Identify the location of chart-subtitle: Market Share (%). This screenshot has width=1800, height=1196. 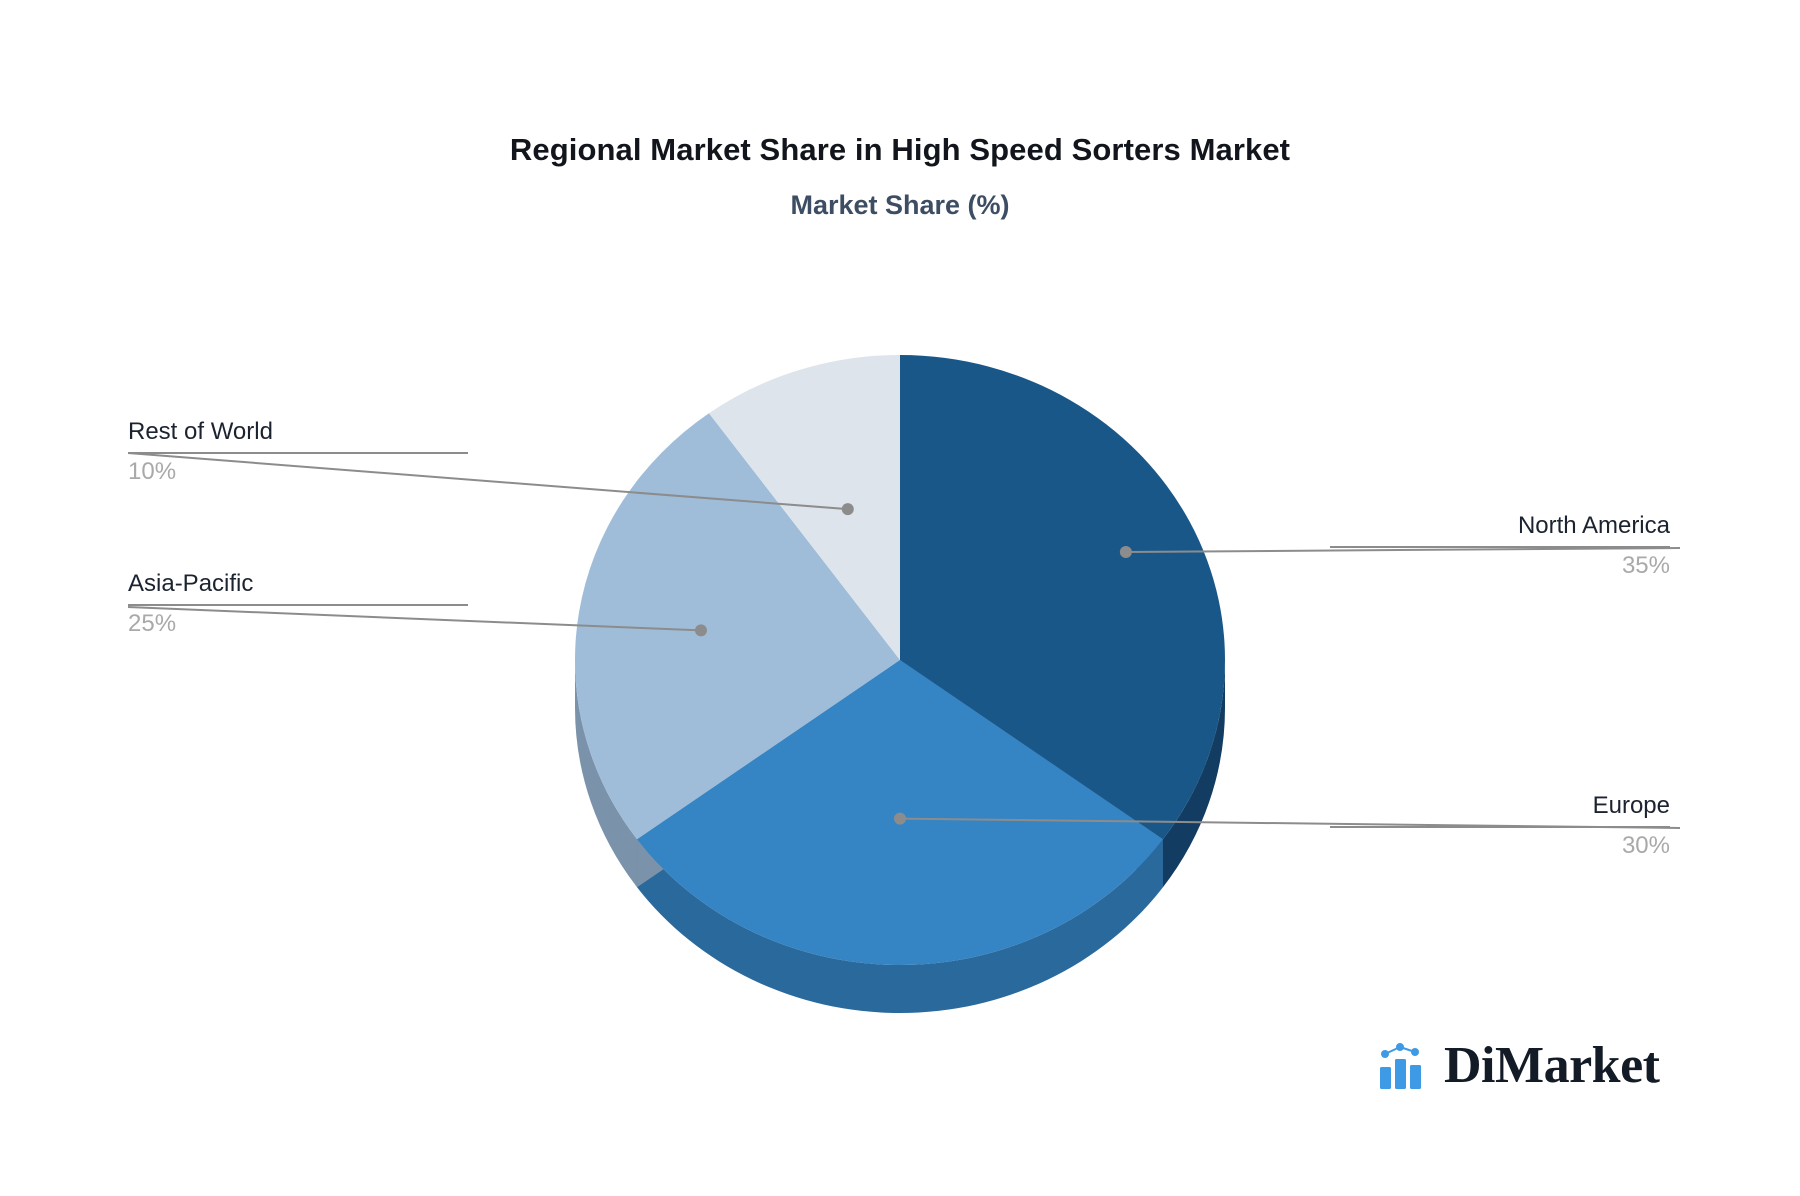
(900, 205).